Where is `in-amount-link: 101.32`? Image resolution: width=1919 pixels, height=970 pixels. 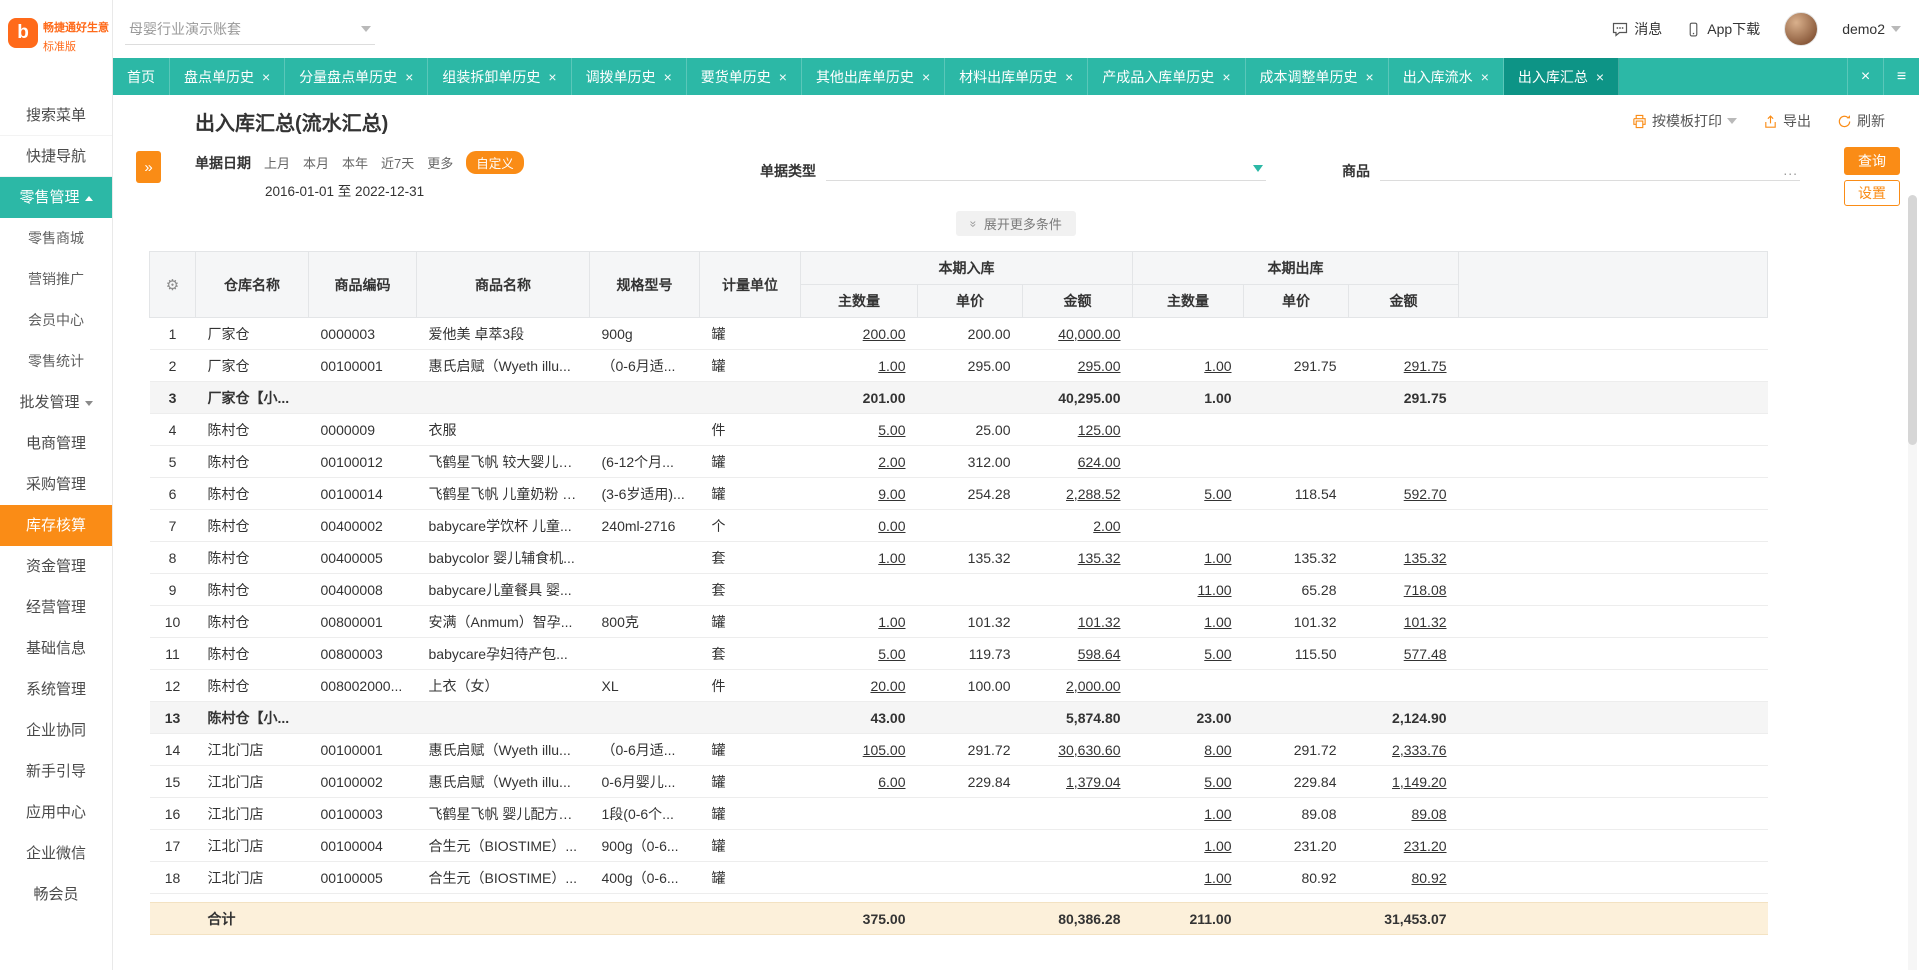 in-amount-link: 101.32 is located at coordinates (1099, 621).